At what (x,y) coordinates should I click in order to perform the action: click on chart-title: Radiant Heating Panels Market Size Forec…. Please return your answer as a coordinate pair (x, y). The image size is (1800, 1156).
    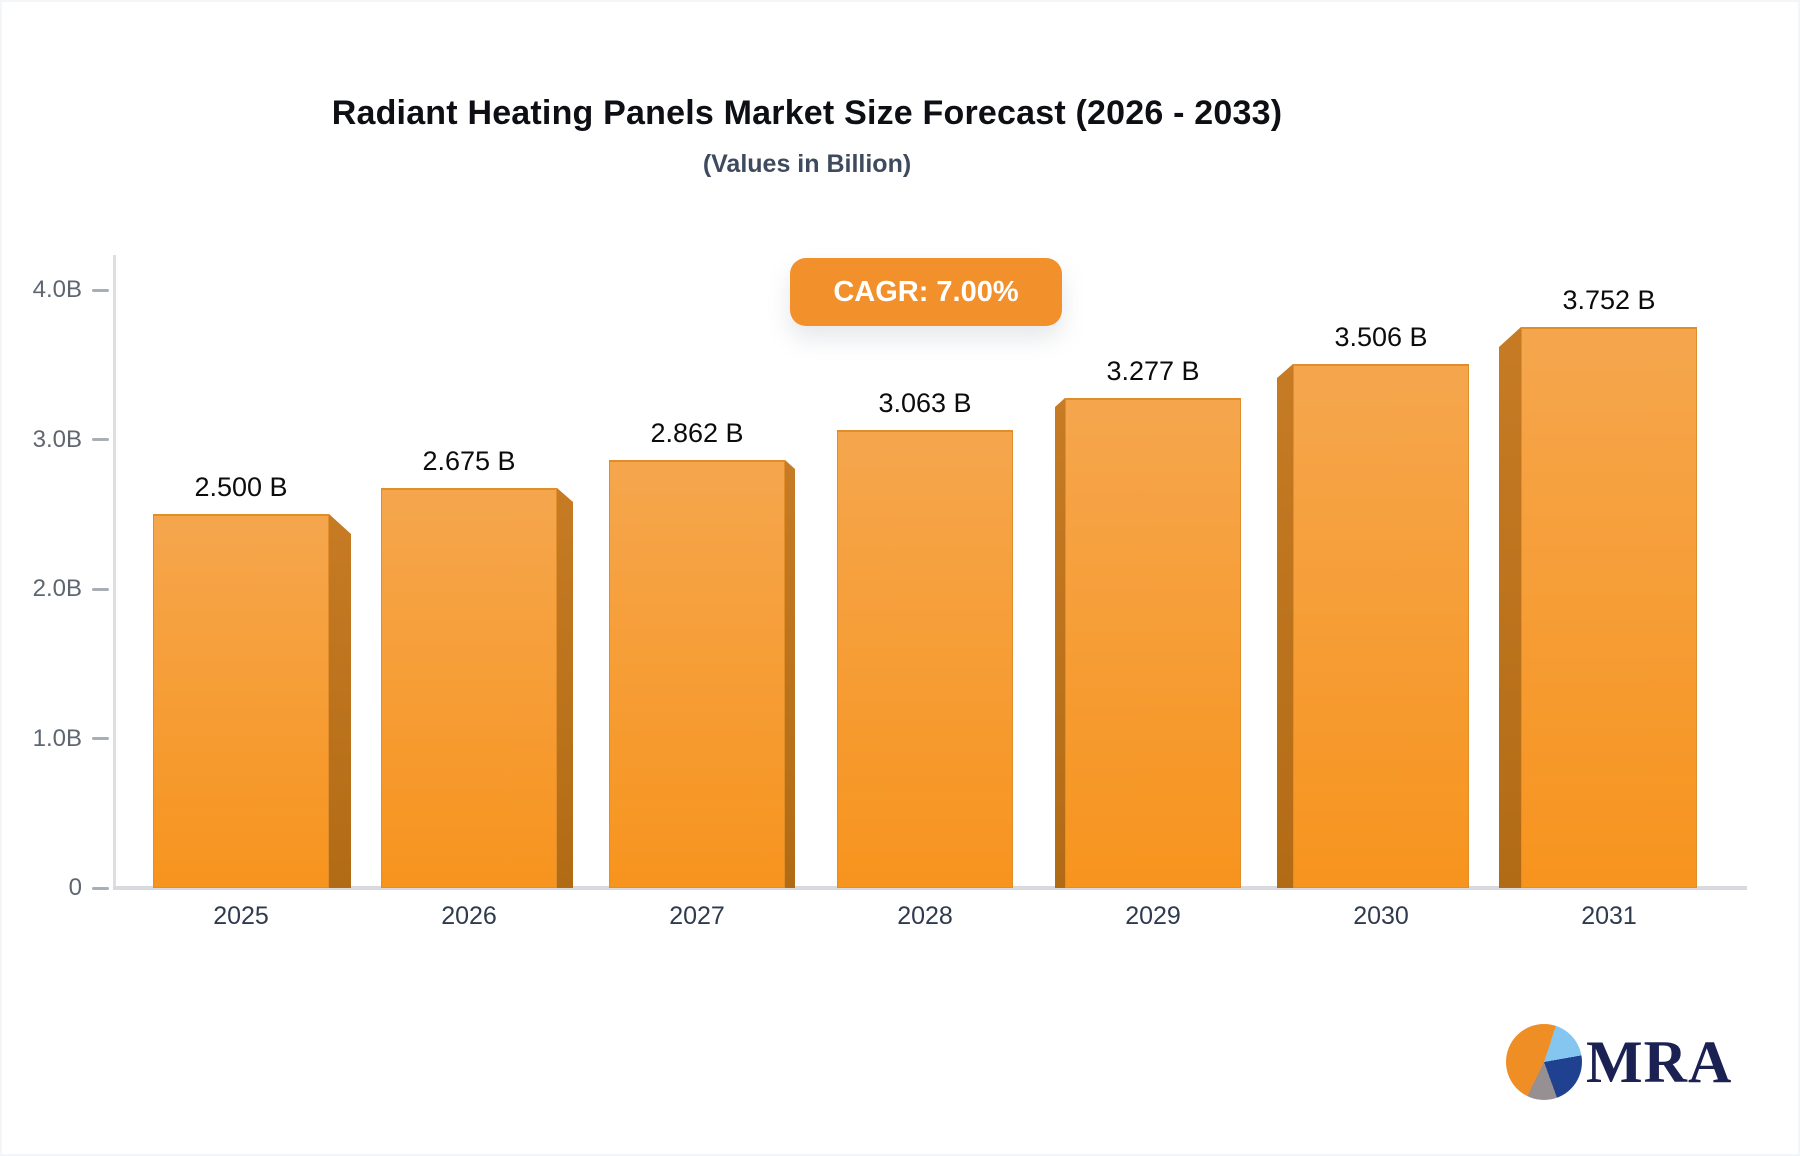
    Looking at the image, I should click on (807, 113).